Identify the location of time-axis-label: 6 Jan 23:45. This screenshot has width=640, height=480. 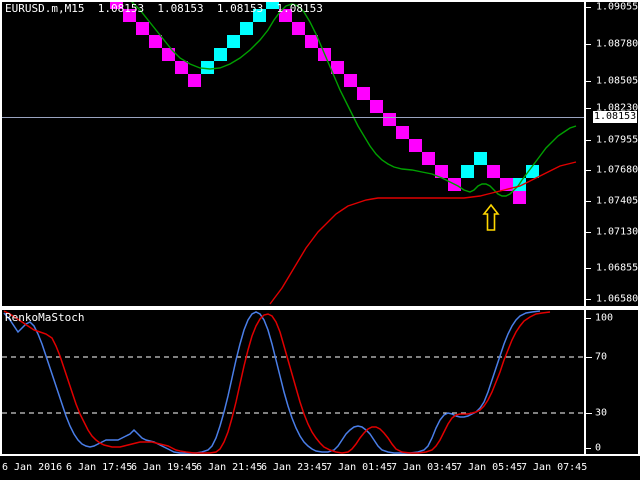
(294, 467).